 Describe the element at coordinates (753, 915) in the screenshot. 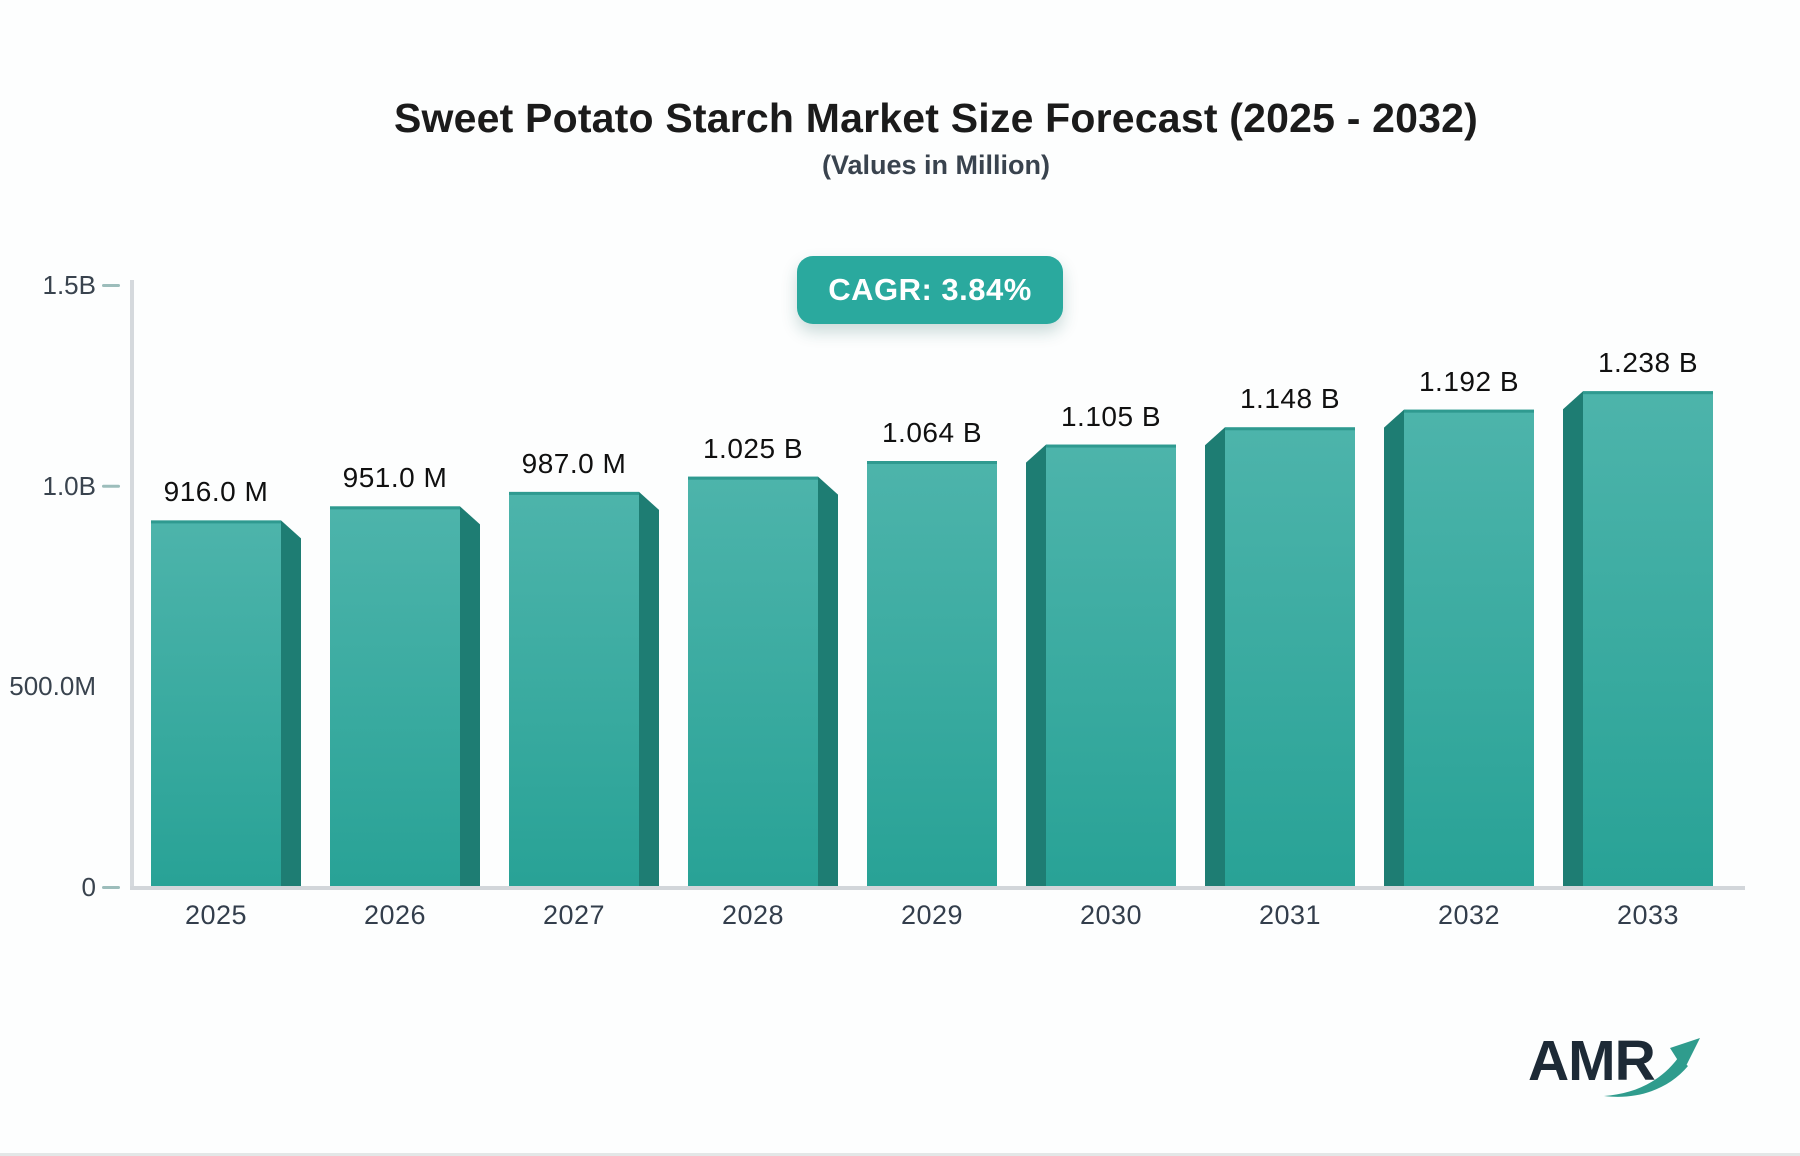

I see `x-axis-label: 2028` at that location.